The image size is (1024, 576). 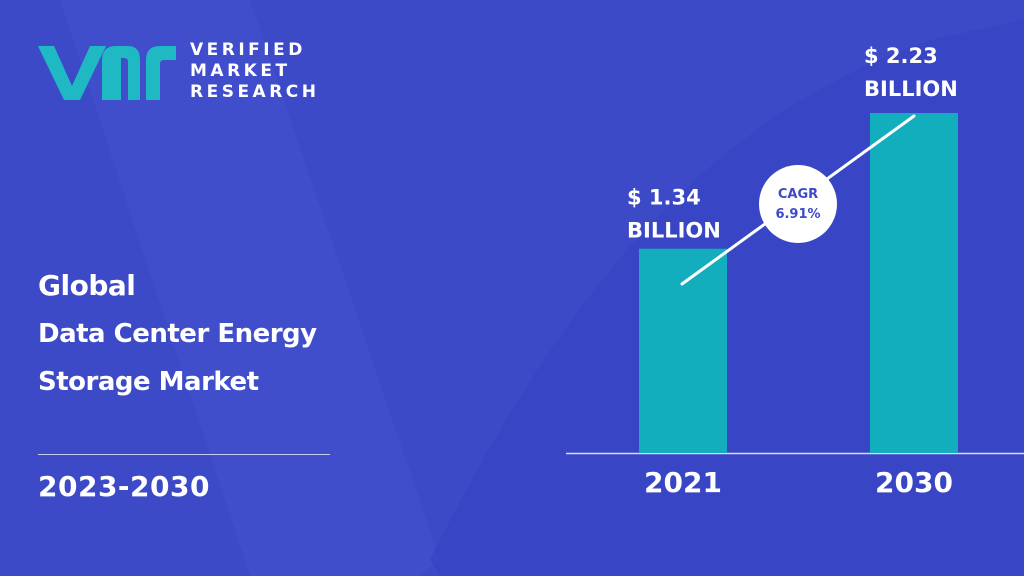 I want to click on cagr-label: CAGR, so click(x=798, y=194).